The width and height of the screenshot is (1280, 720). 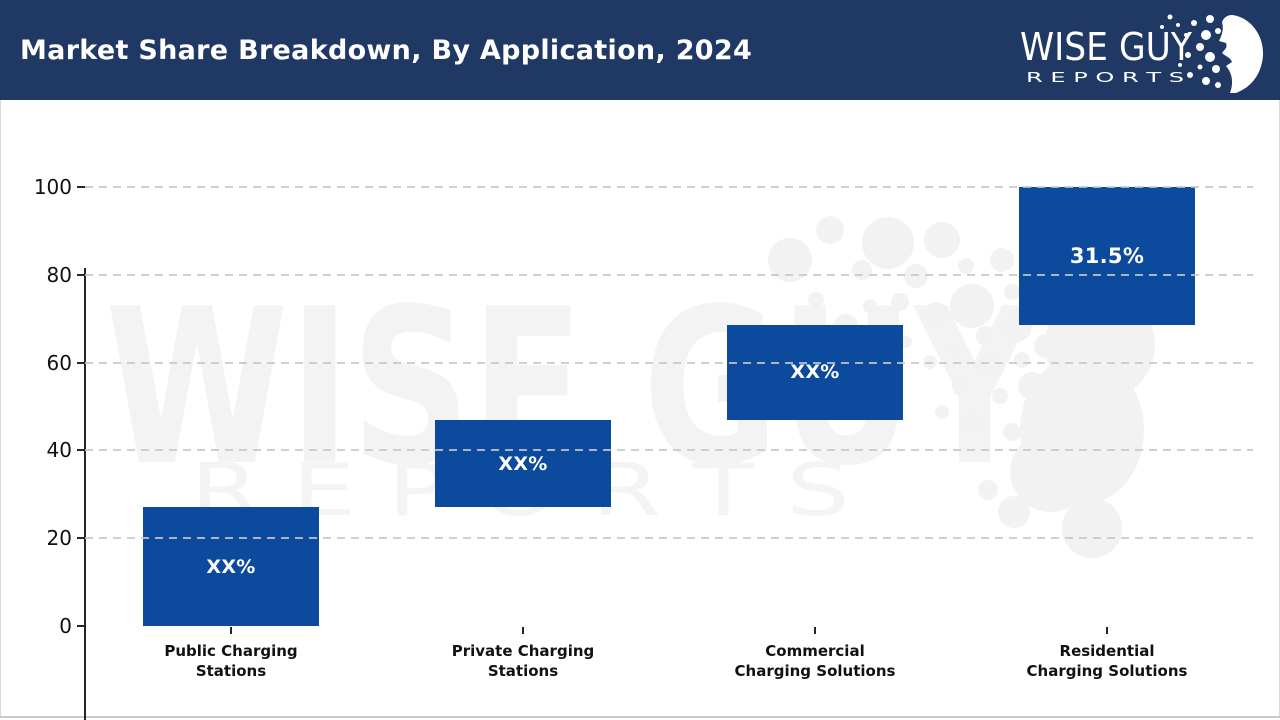 What do you see at coordinates (815, 661) in the screenshot?
I see `category-label-commercial-charging-solutions: Commercial Charging Solutions` at bounding box center [815, 661].